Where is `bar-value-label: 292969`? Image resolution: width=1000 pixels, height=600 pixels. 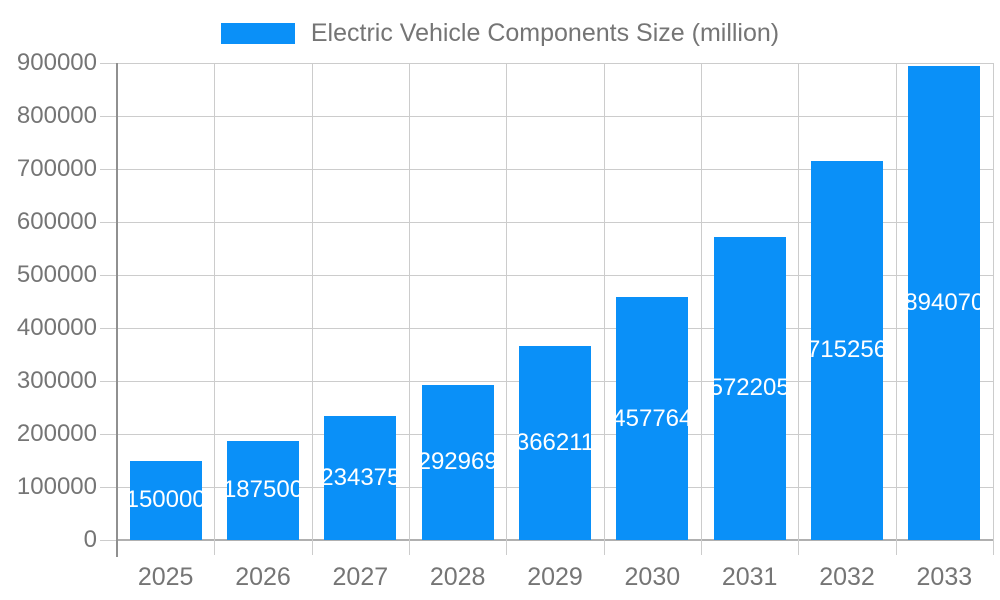 bar-value-label: 292969 is located at coordinates (457, 462).